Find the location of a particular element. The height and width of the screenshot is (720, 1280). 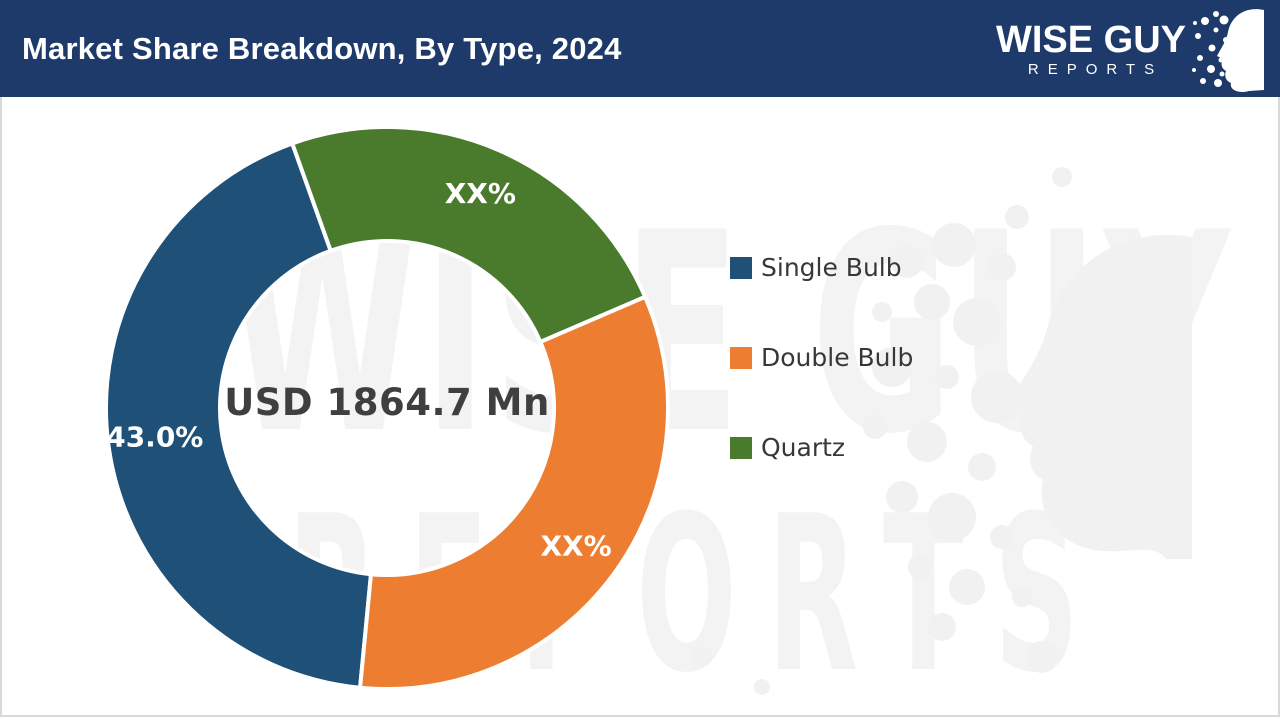

legend-item-double-bulb: Double Bulb is located at coordinates (822, 357).